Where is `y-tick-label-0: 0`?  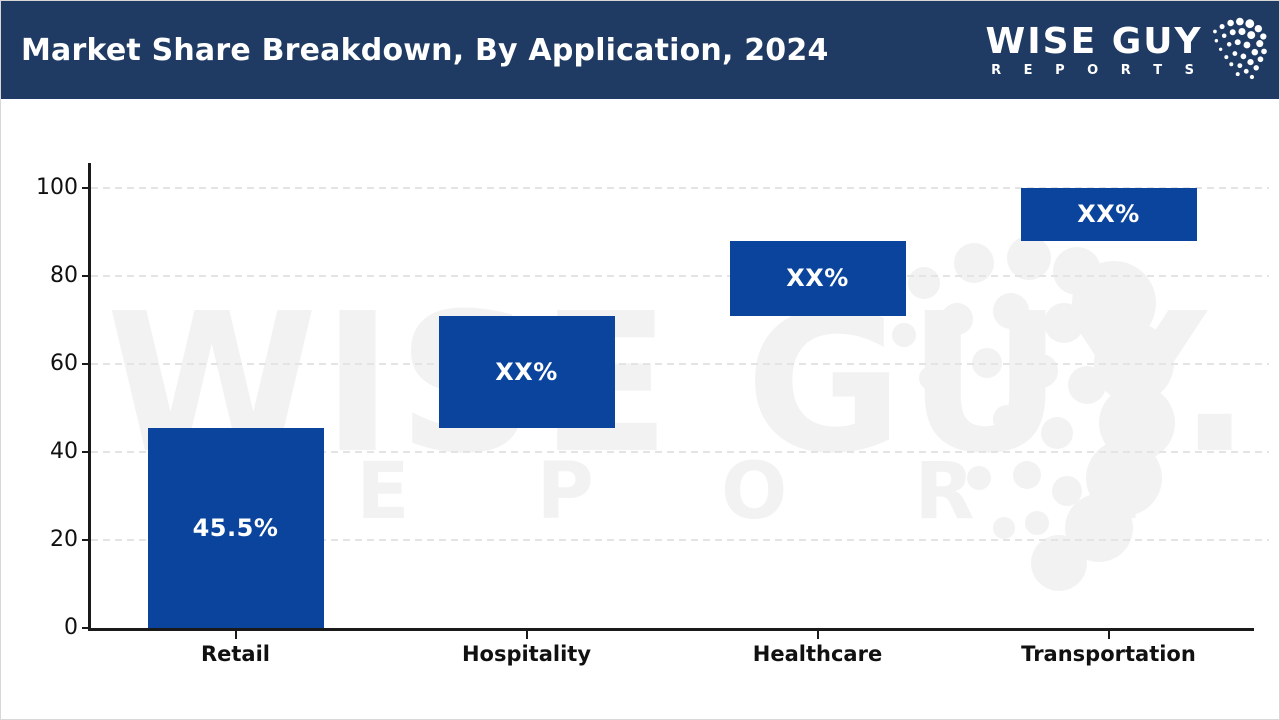 y-tick-label-0: 0 is located at coordinates (71, 627).